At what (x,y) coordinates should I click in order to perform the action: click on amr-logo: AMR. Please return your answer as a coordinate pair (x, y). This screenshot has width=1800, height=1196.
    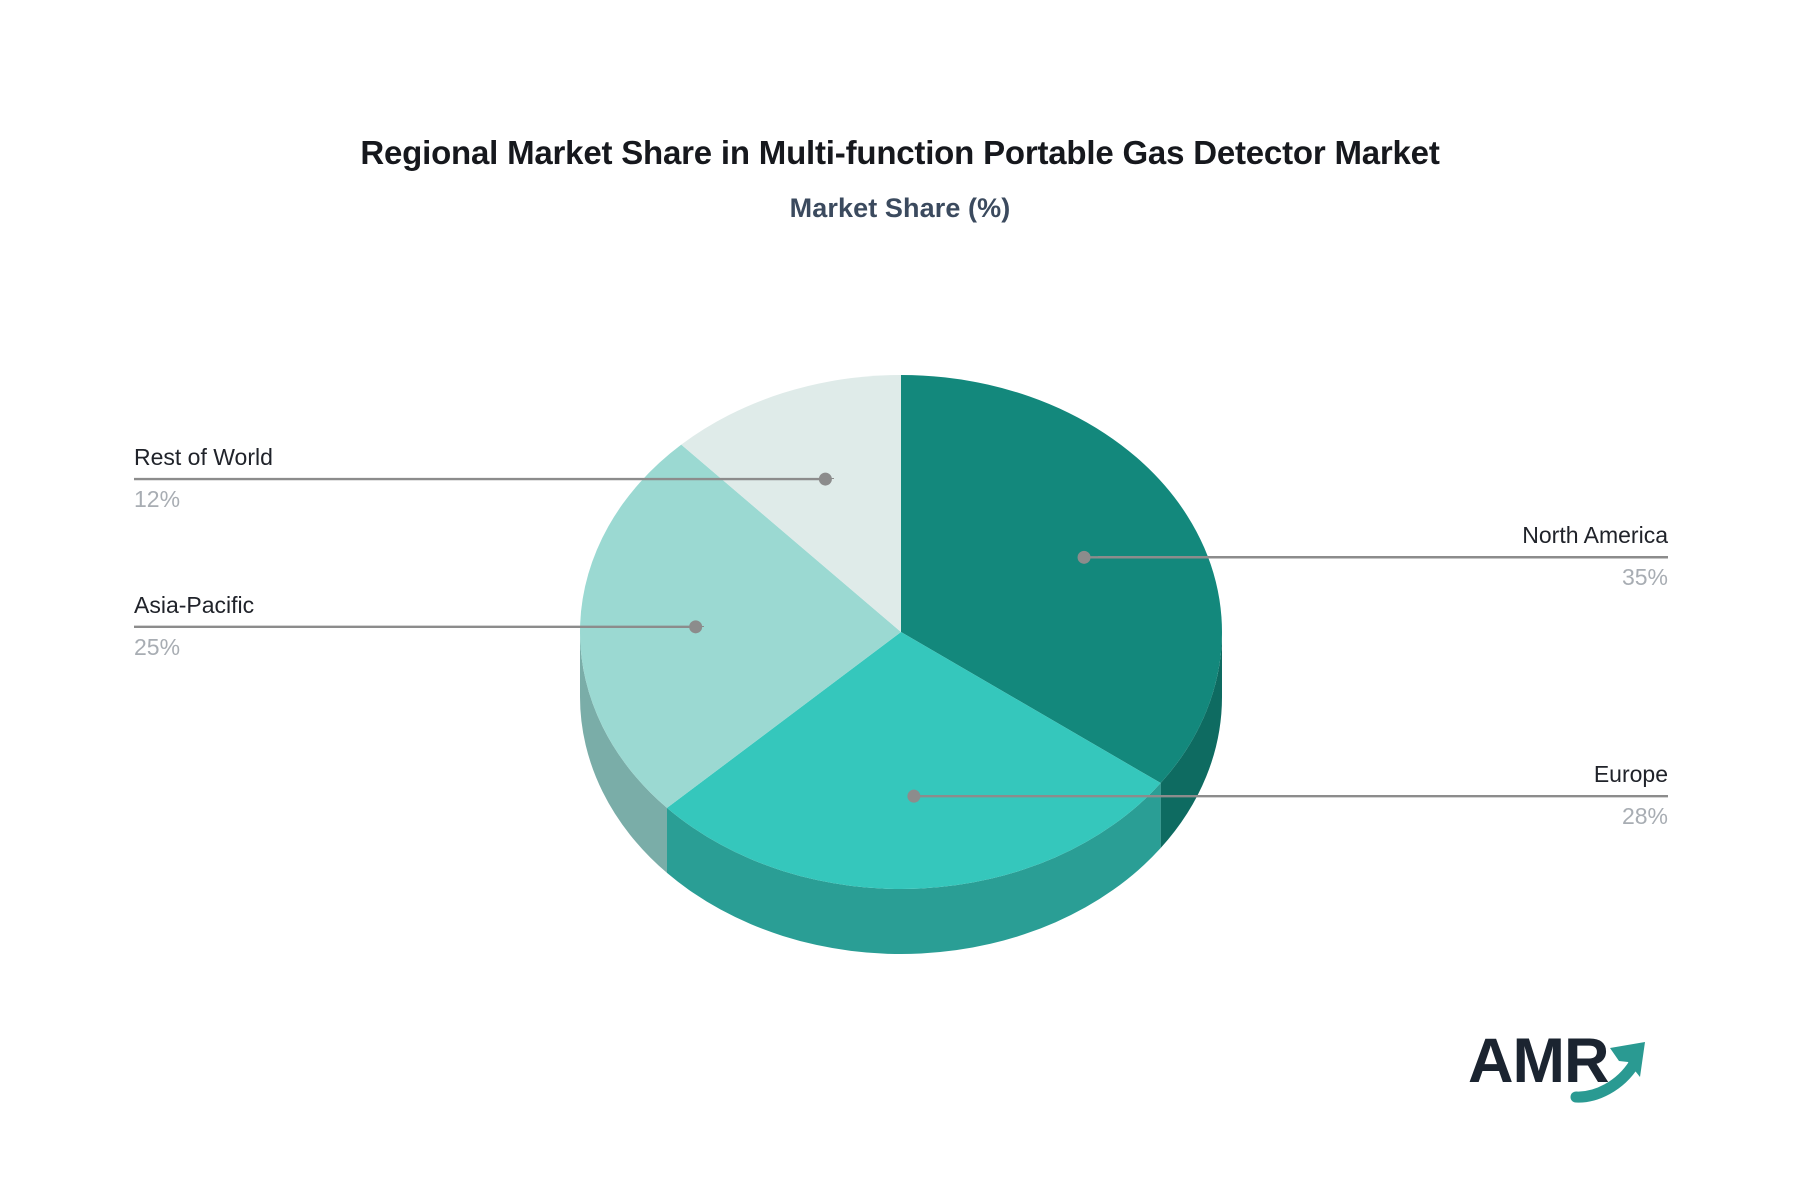
    Looking at the image, I should click on (1568, 1066).